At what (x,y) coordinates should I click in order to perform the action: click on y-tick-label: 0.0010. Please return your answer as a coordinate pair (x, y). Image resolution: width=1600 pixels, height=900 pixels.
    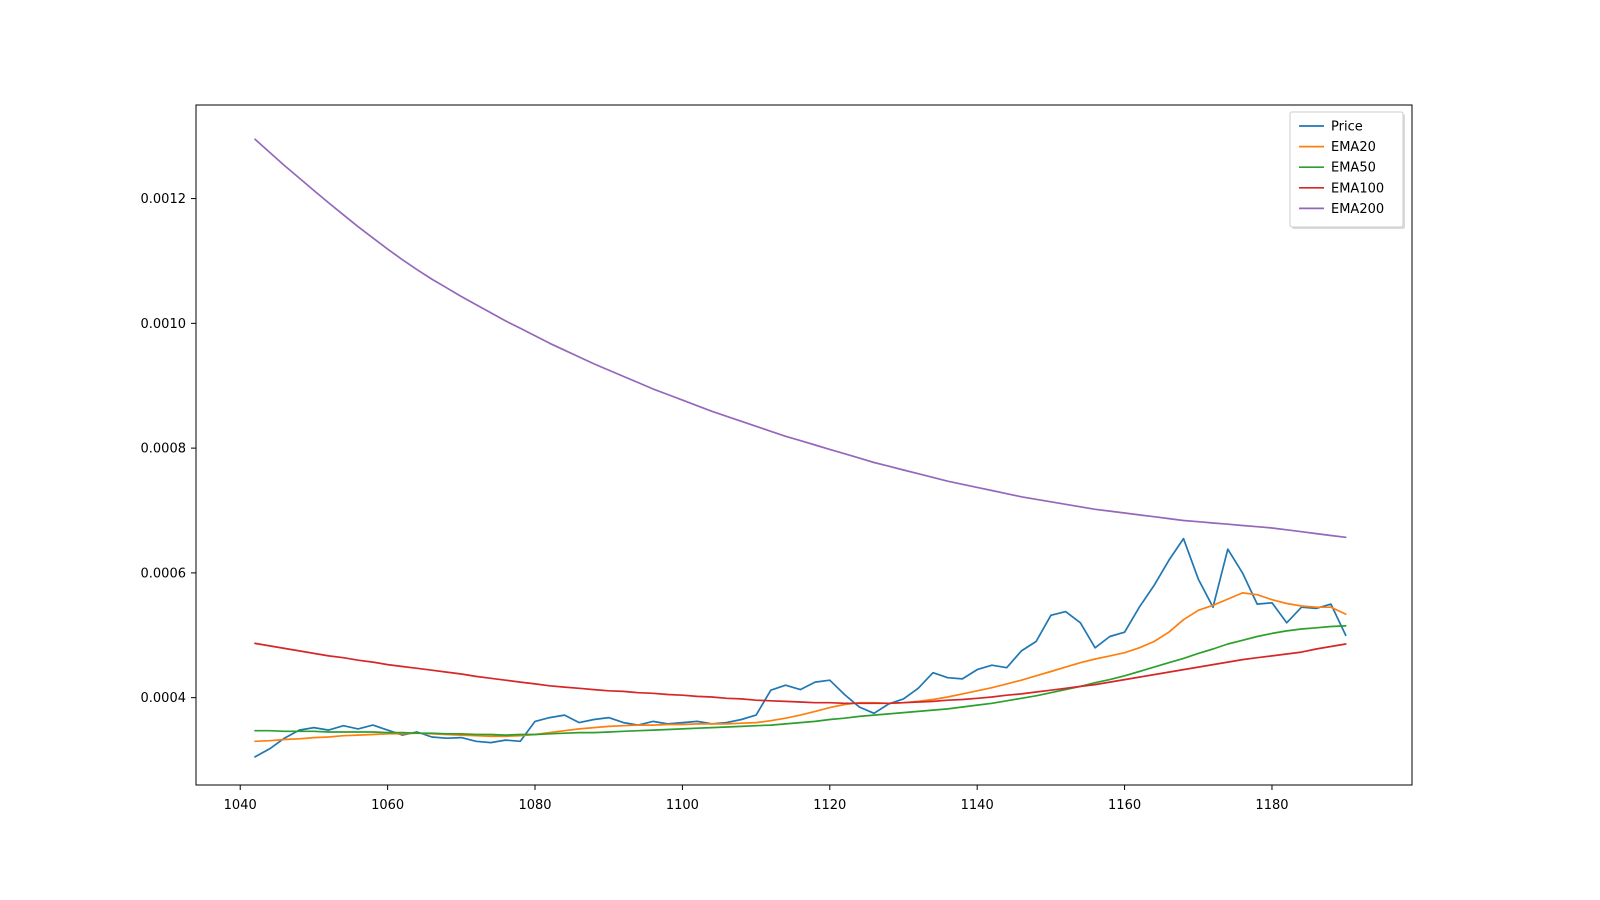
    Looking at the image, I should click on (164, 324).